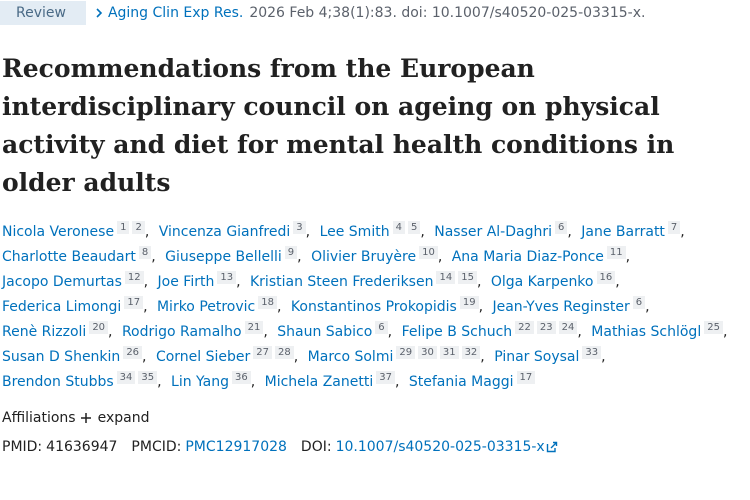  Describe the element at coordinates (236, 447) in the screenshot. I see `pmcid-link: PMC12917028` at that location.